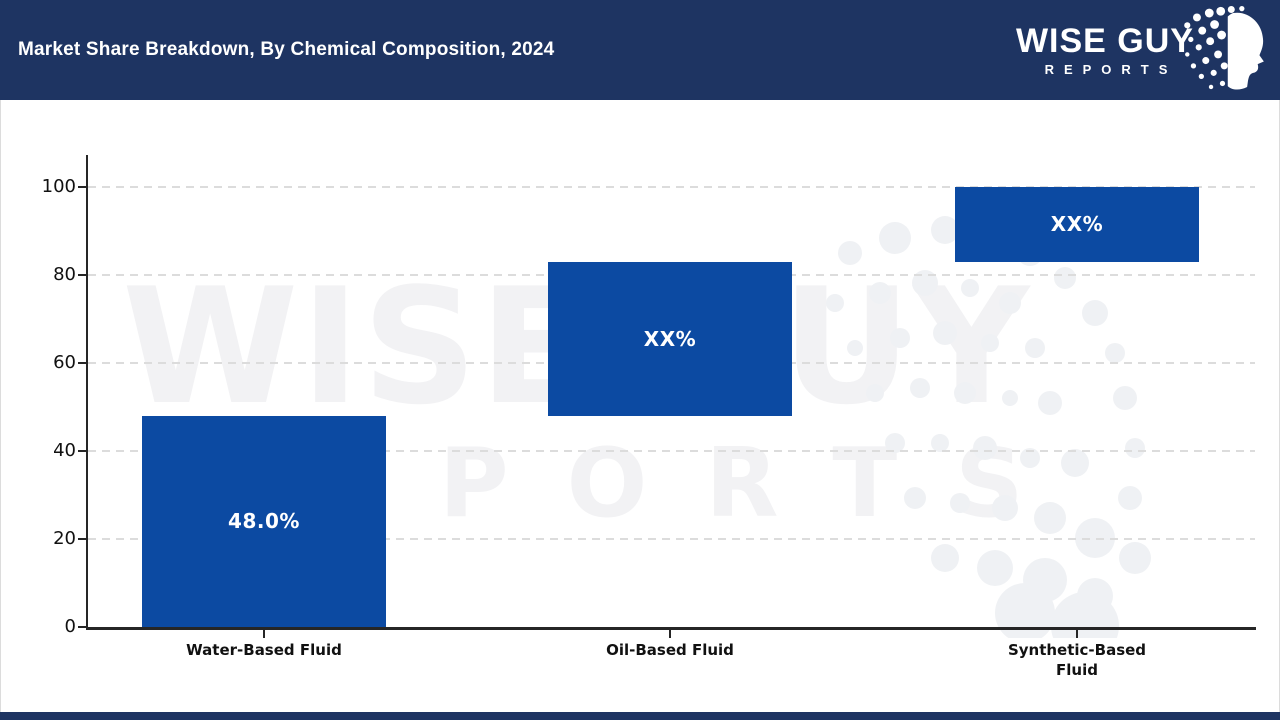 The image size is (1280, 720). Describe the element at coordinates (671, 628) in the screenshot. I see `x-axis-line` at that location.